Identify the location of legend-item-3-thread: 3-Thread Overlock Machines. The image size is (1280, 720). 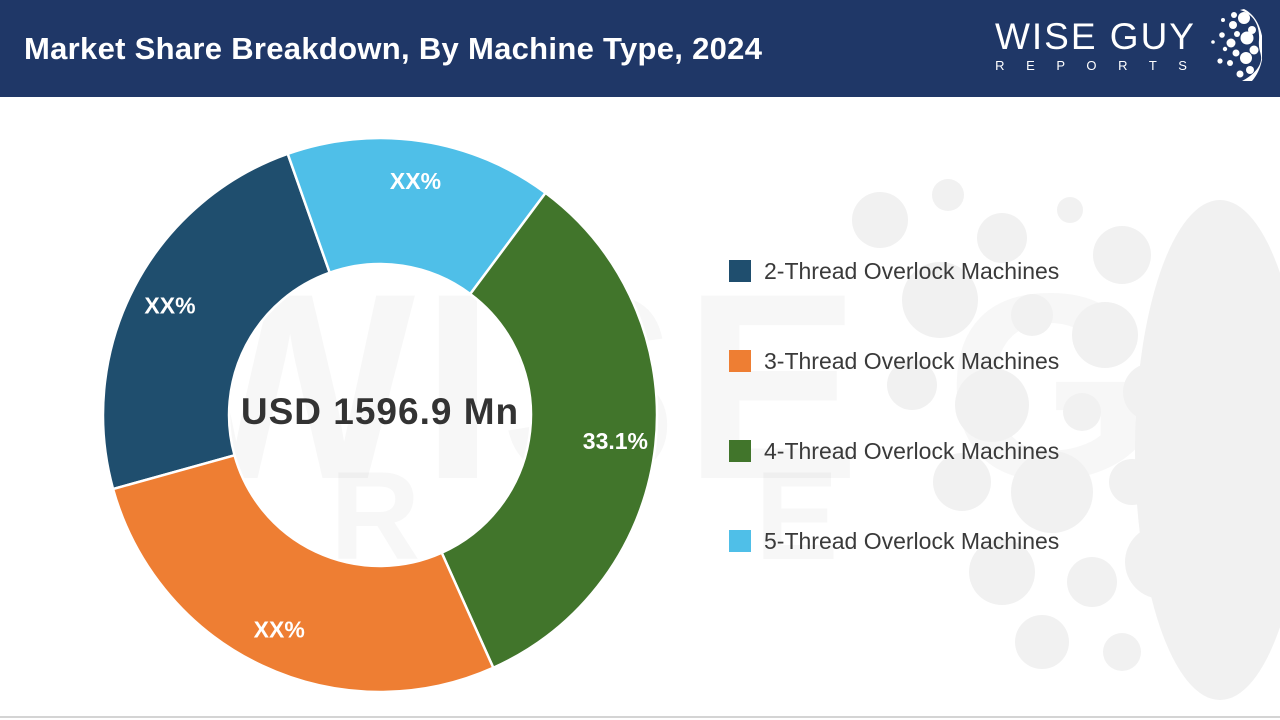
(894, 360).